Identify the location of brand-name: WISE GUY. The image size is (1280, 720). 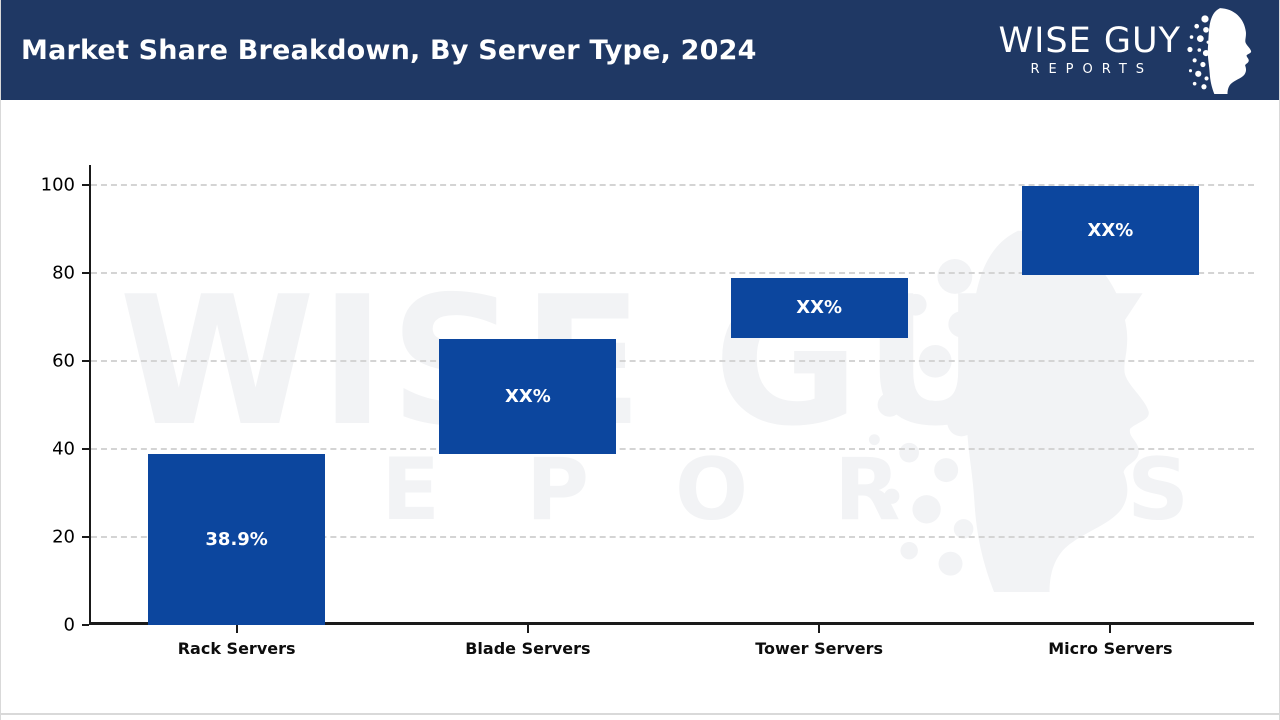
(1089, 40).